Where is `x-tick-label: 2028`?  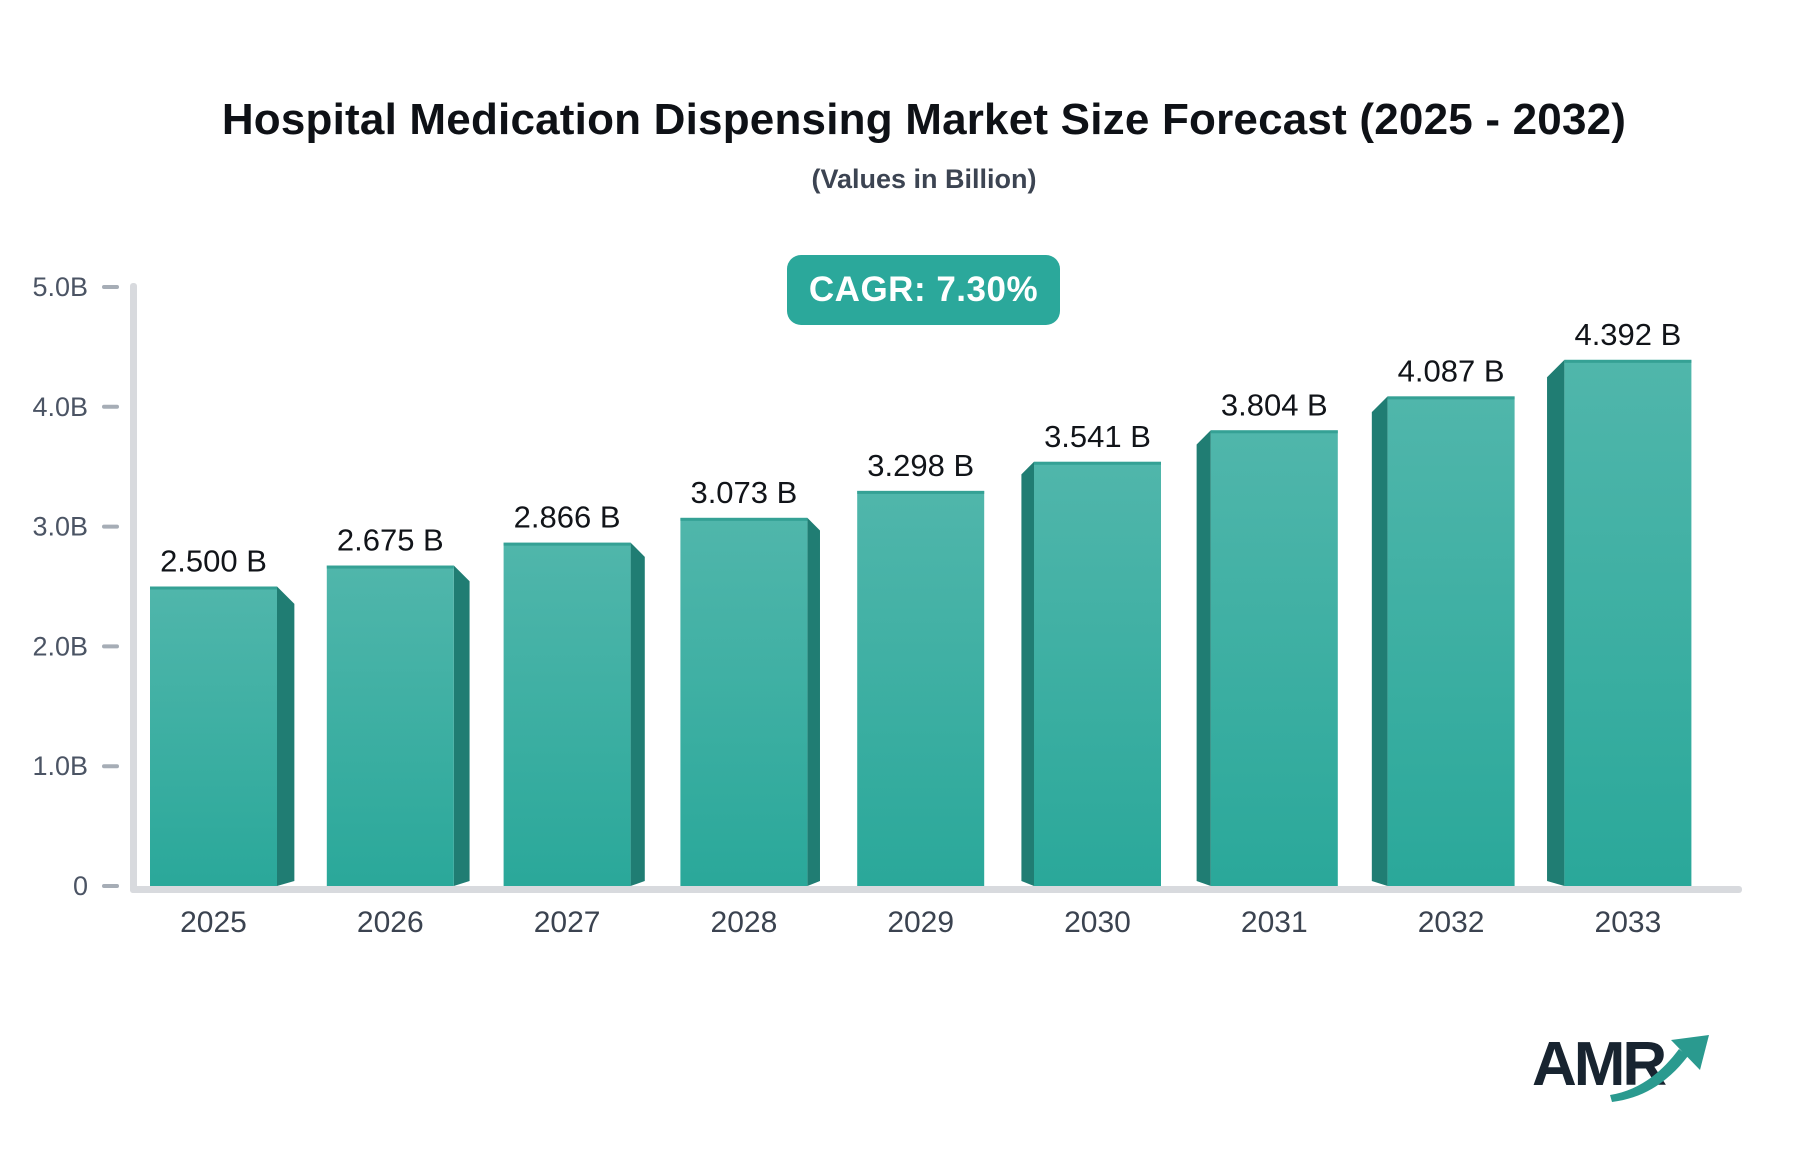 x-tick-label: 2028 is located at coordinates (744, 922).